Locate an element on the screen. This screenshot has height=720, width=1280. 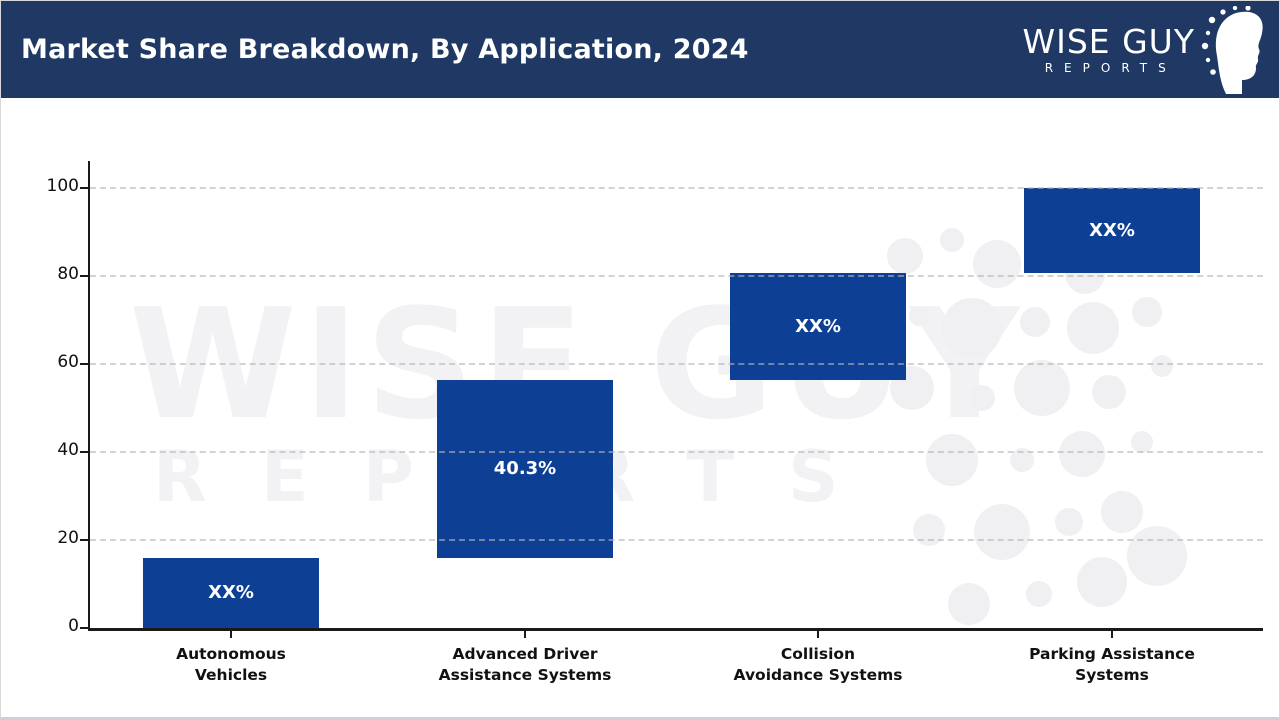
category-label-line: Assistance Systems is located at coordinates (525, 675).